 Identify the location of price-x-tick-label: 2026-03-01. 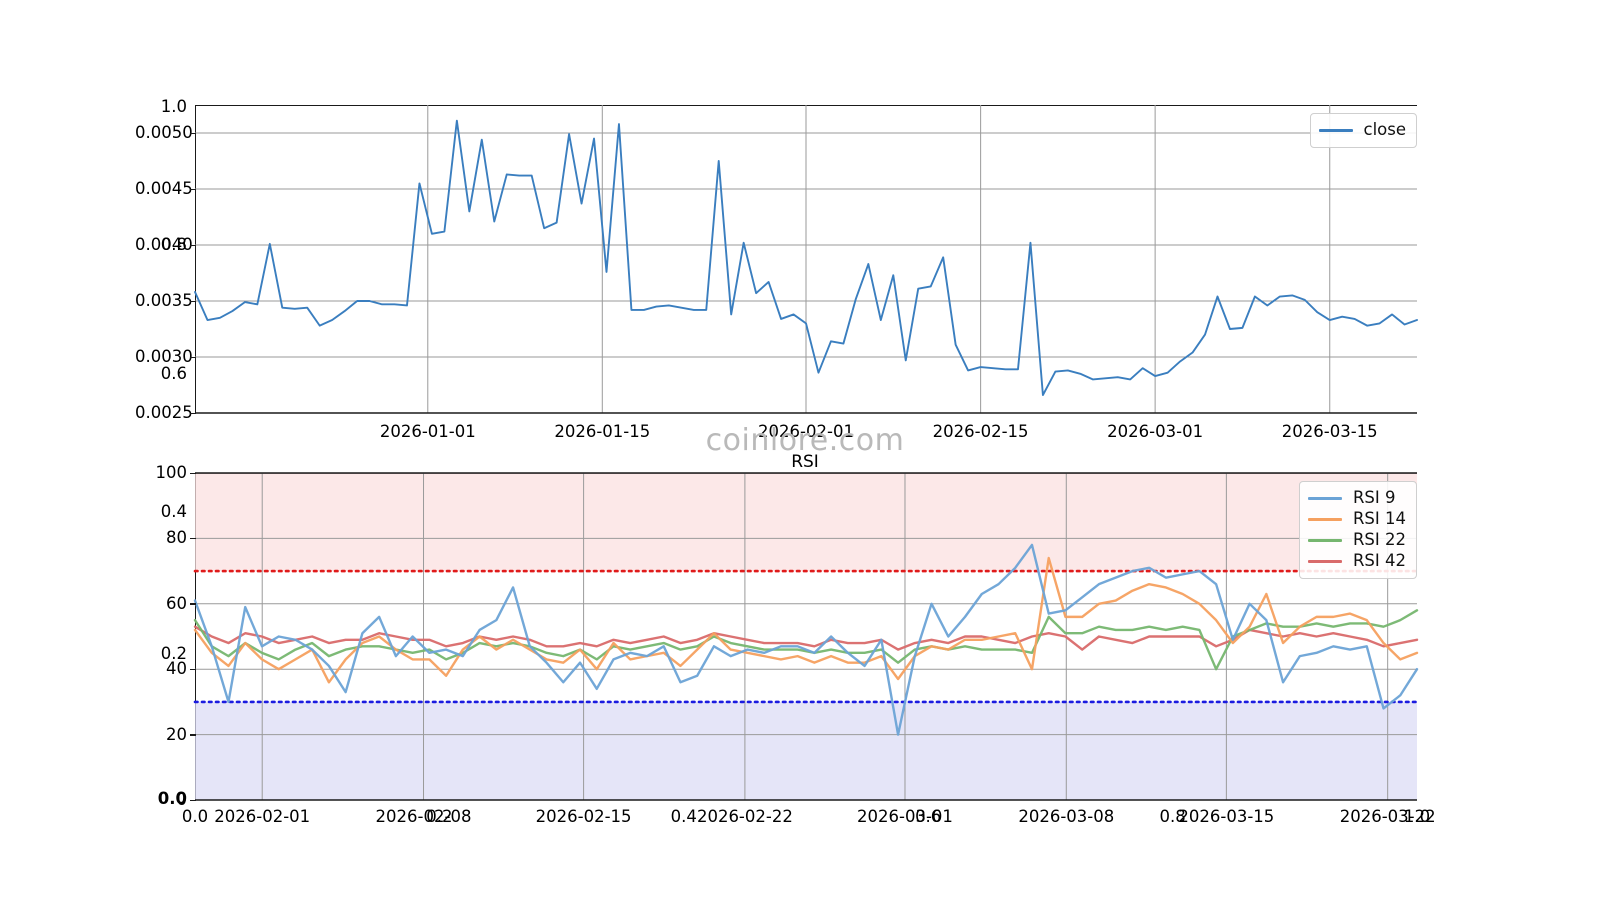
(1155, 431).